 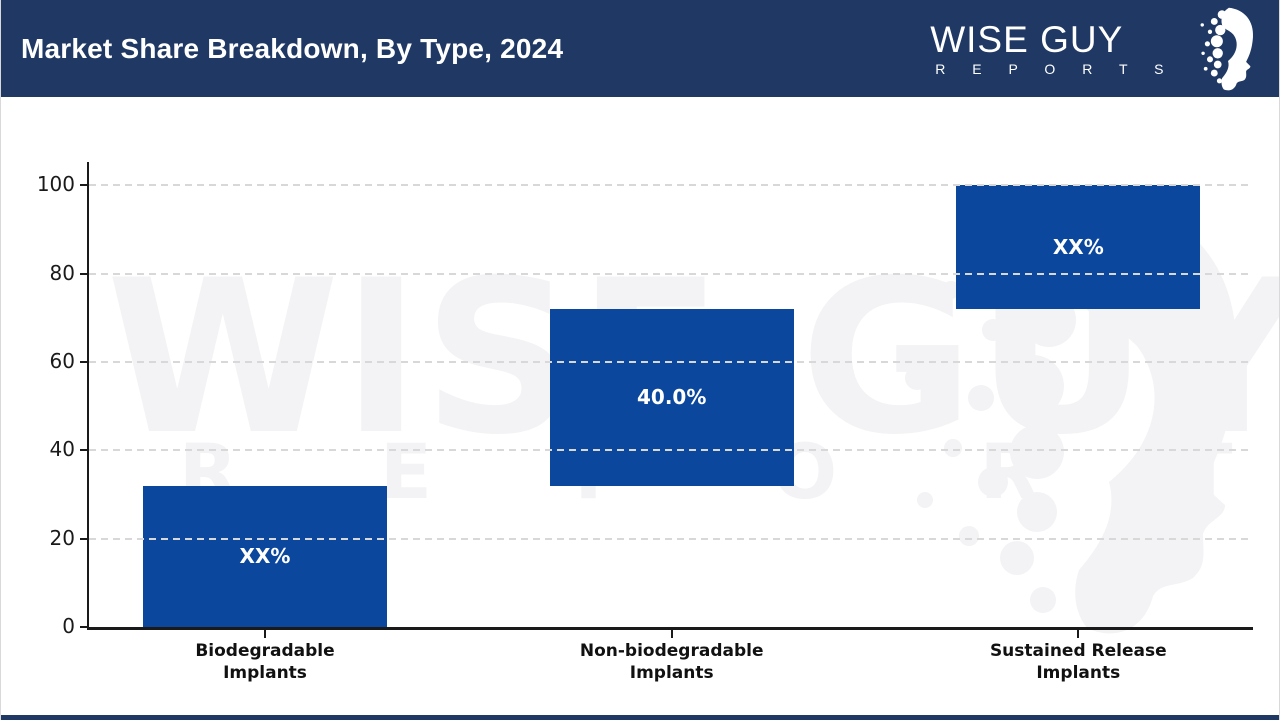 What do you see at coordinates (1027, 39) in the screenshot?
I see `logo-wordmark: WISE GUY` at bounding box center [1027, 39].